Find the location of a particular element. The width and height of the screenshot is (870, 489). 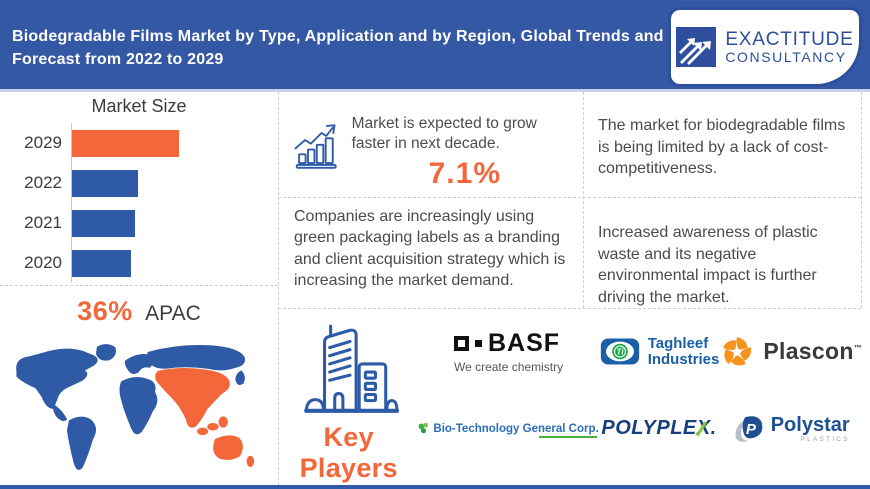

bar-row: 2022 is located at coordinates (144, 183).